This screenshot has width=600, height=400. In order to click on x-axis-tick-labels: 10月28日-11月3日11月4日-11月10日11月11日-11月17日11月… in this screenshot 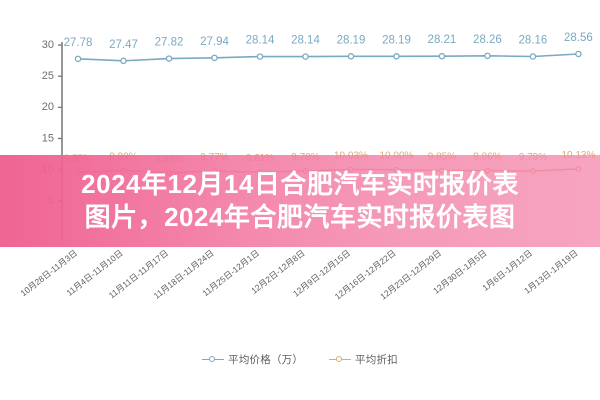, I will do `click(298, 275)`.